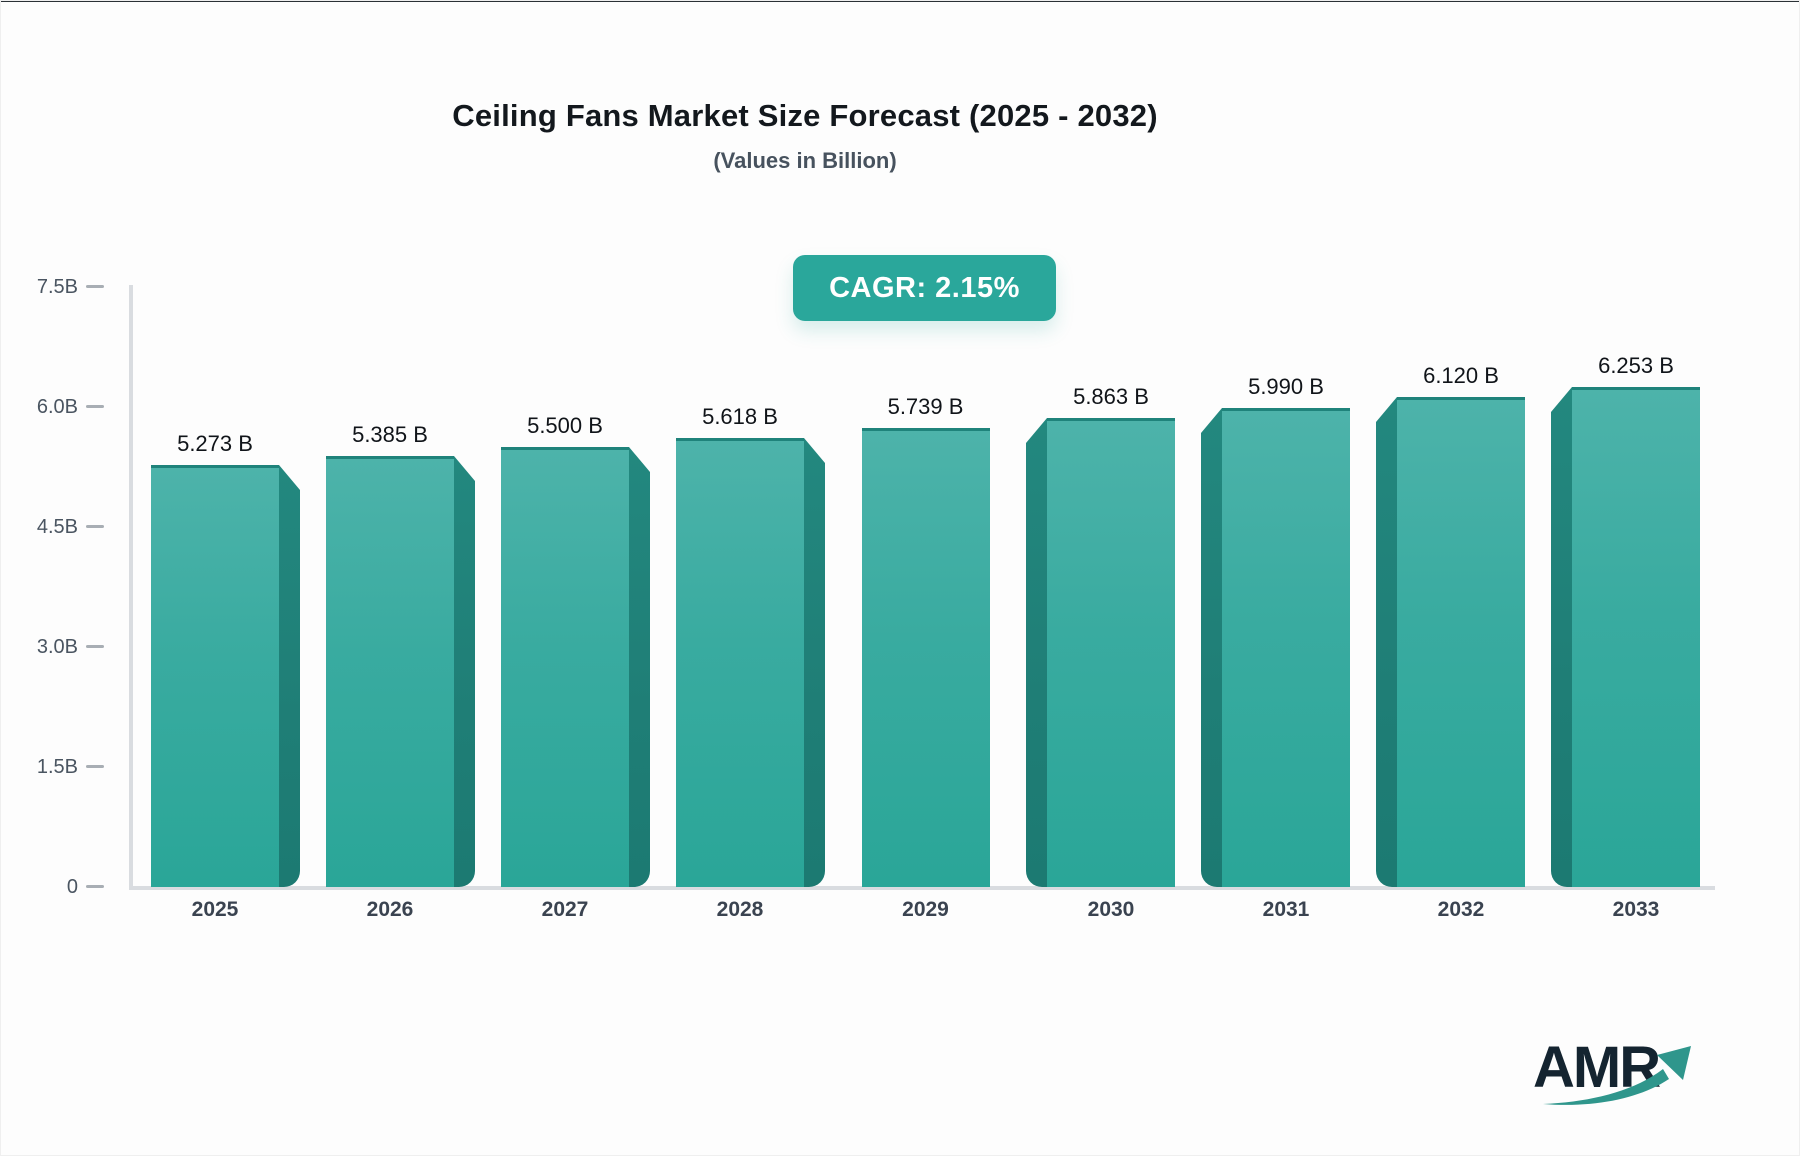 The width and height of the screenshot is (1800, 1156). What do you see at coordinates (57, 527) in the screenshot?
I see `y-tick-label: 4.5B` at bounding box center [57, 527].